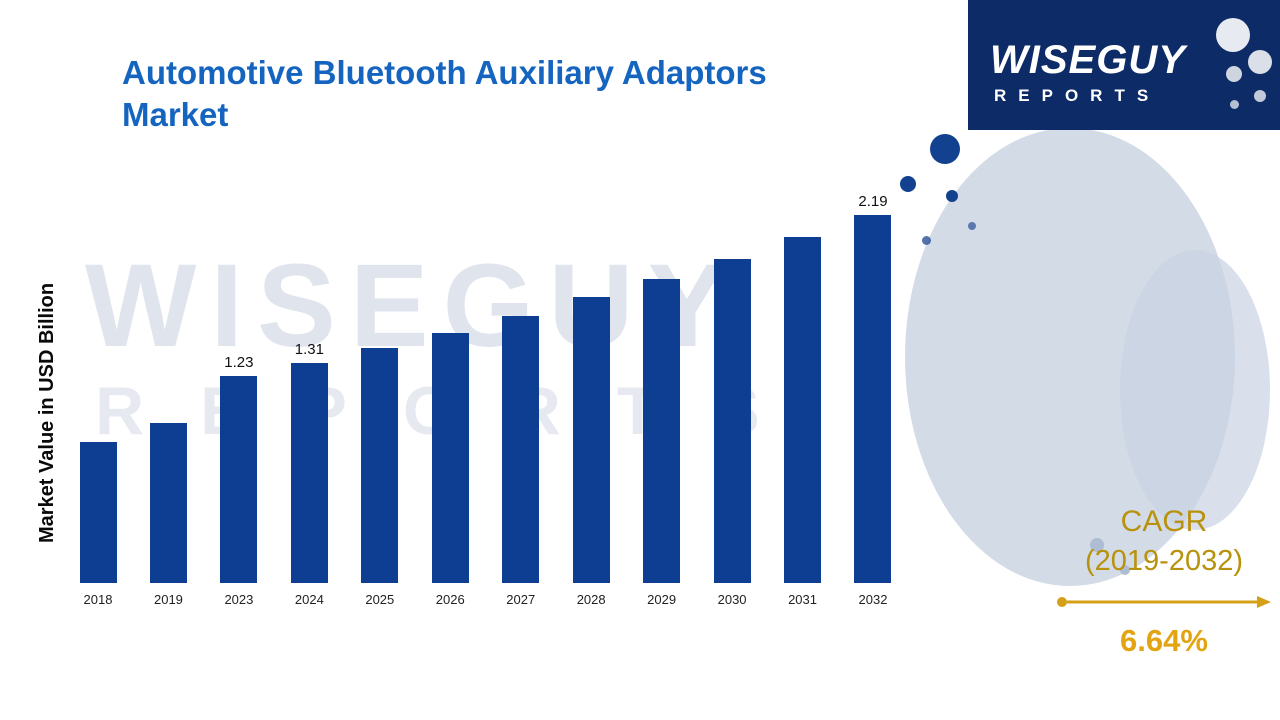  Describe the element at coordinates (1164, 582) in the screenshot. I see `cagr-callout: CAGR (2019-2032) 6.64%` at that location.